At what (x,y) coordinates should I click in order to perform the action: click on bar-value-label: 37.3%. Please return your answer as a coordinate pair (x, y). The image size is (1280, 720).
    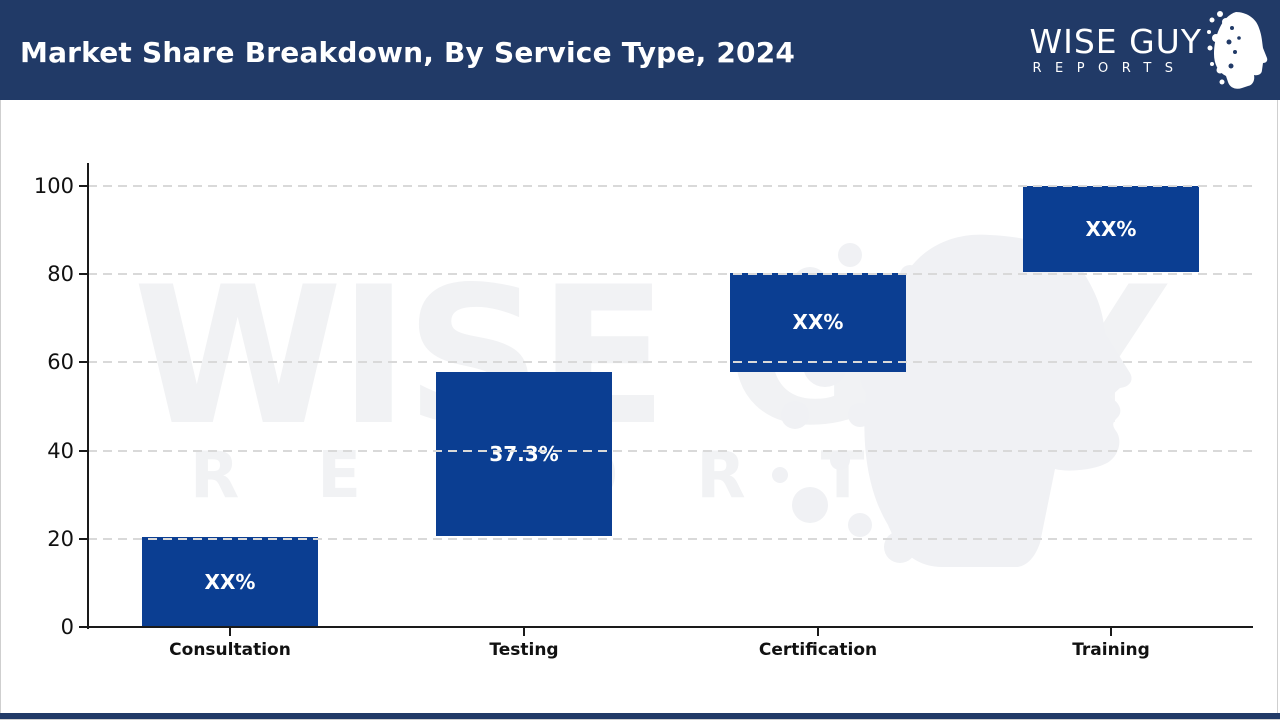
    Looking at the image, I should click on (524, 453).